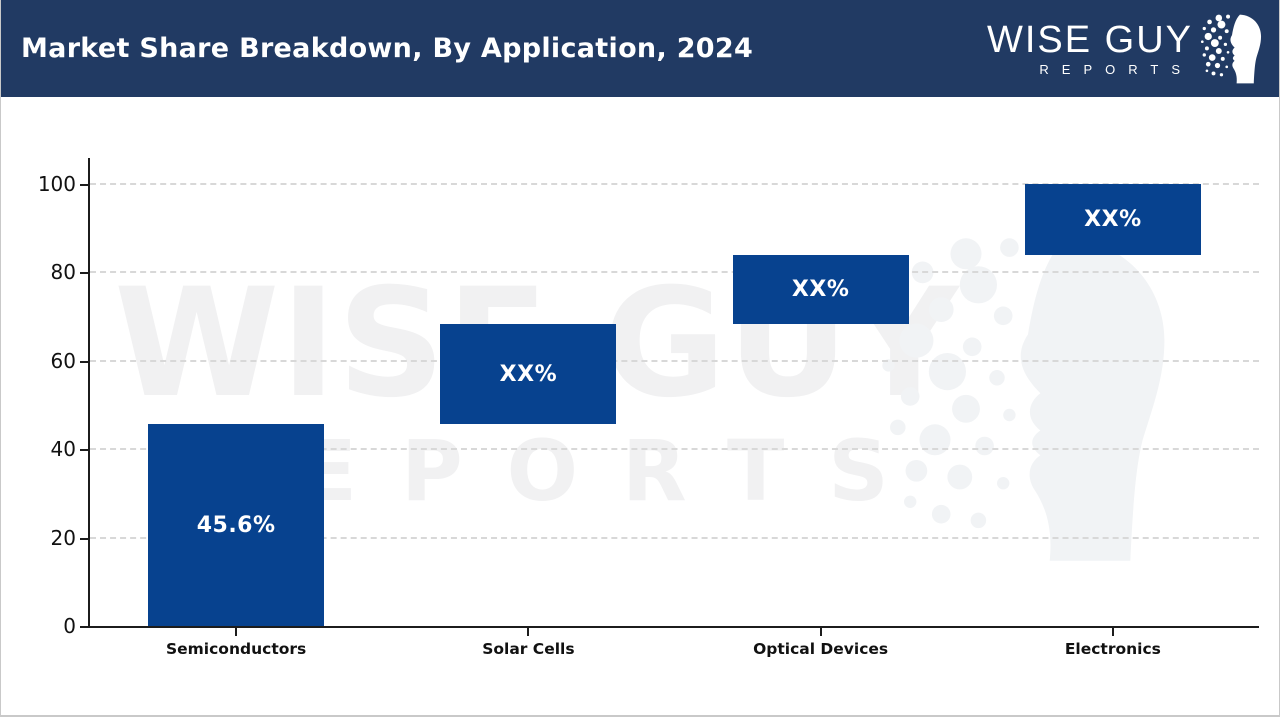 This screenshot has width=1280, height=720. Describe the element at coordinates (673, 627) in the screenshot. I see `x-axis-line` at that location.